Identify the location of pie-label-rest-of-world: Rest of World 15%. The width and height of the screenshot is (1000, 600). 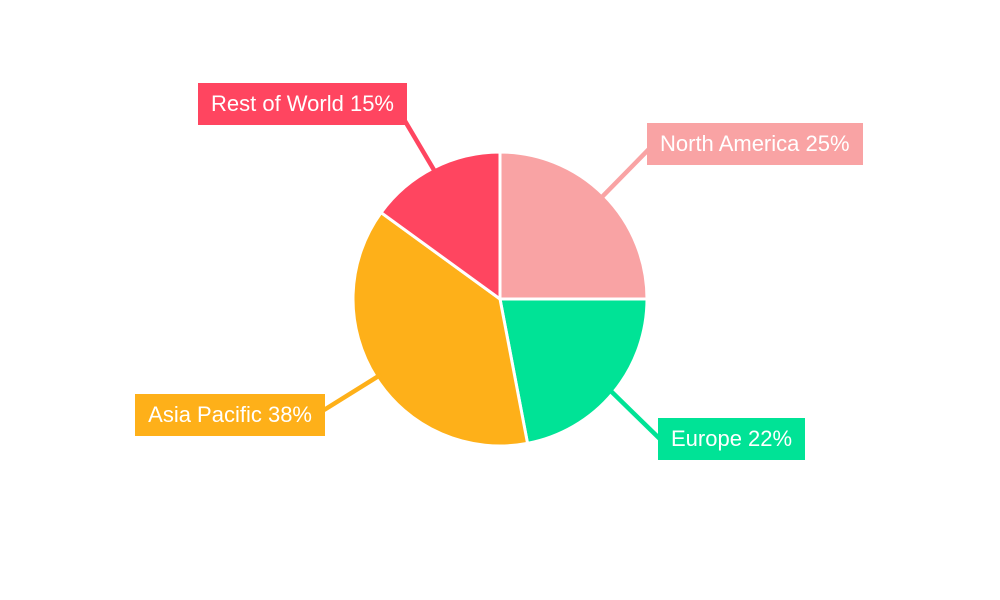
(302, 104).